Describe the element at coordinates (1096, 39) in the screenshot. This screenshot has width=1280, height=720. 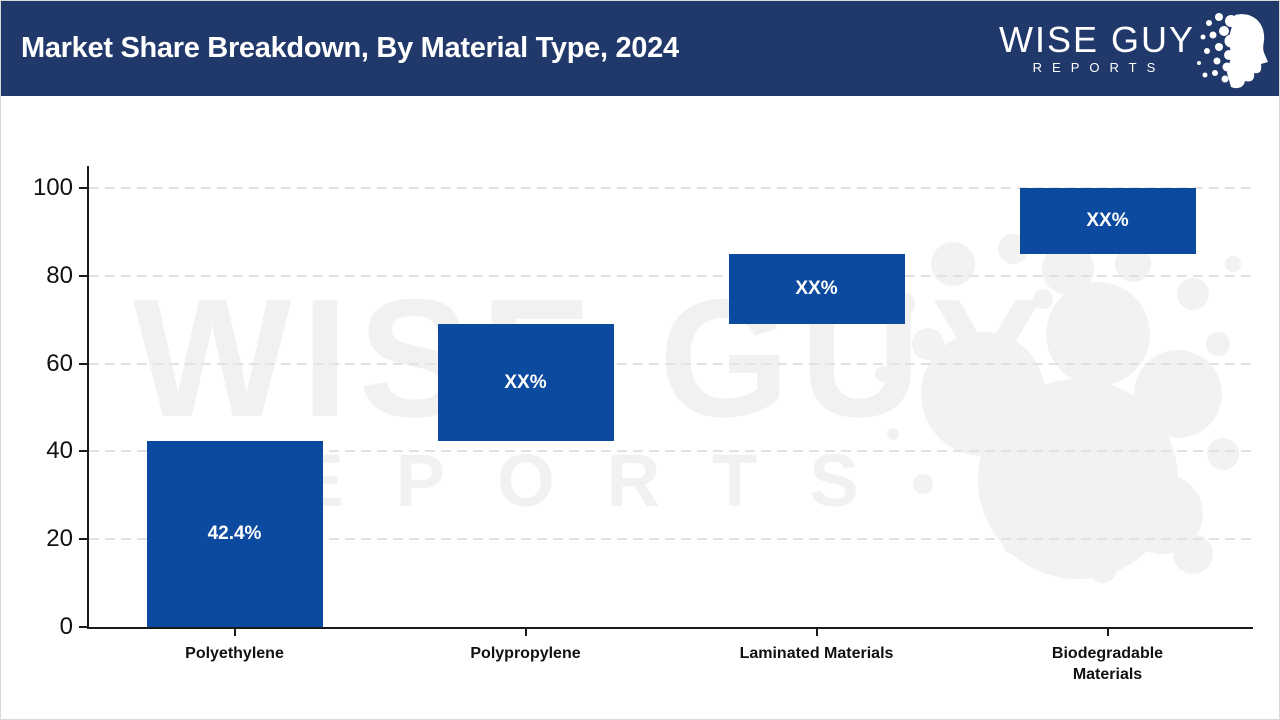
I see `brand-name: WISE GUY` at that location.